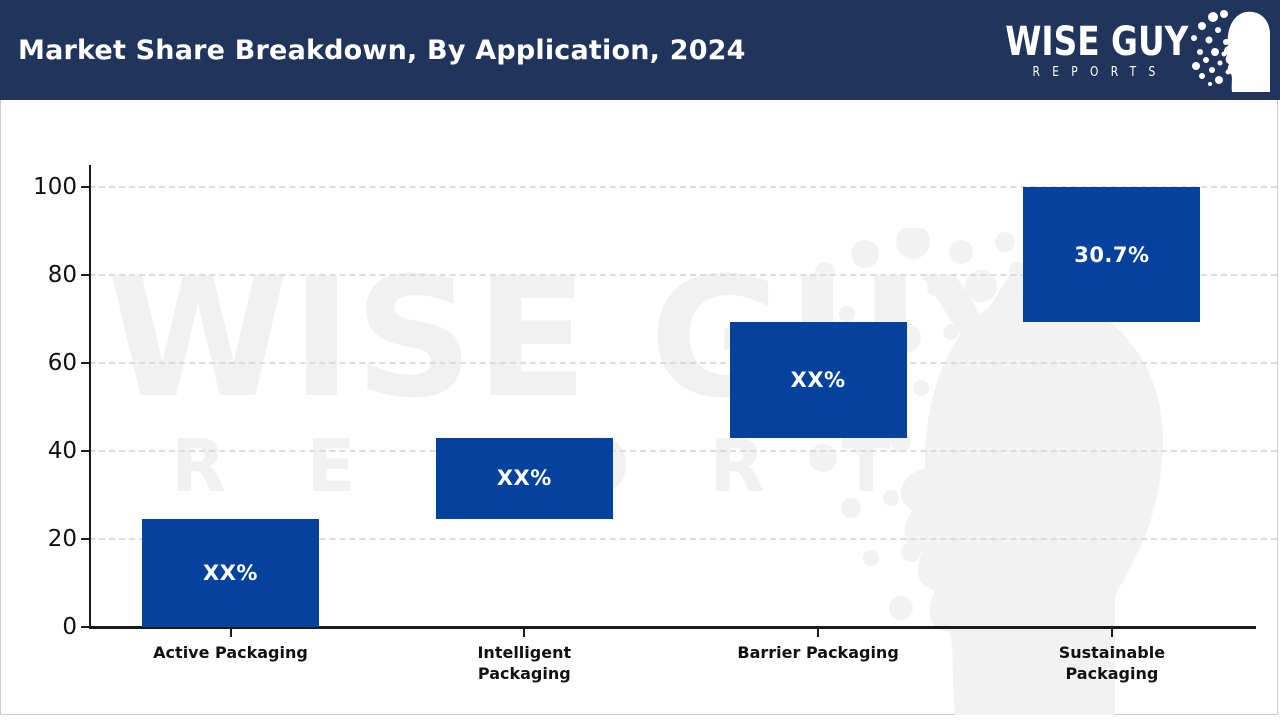 Image resolution: width=1280 pixels, height=720 pixels. Describe the element at coordinates (62, 539) in the screenshot. I see `y-tick-label-20: 20` at that location.